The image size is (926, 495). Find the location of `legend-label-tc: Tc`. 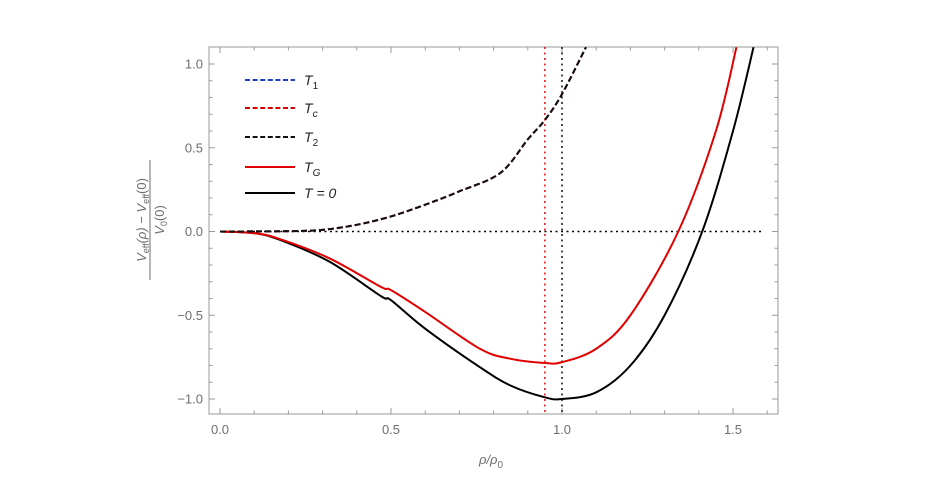

legend-label-tc: Tc is located at coordinates (311, 110).